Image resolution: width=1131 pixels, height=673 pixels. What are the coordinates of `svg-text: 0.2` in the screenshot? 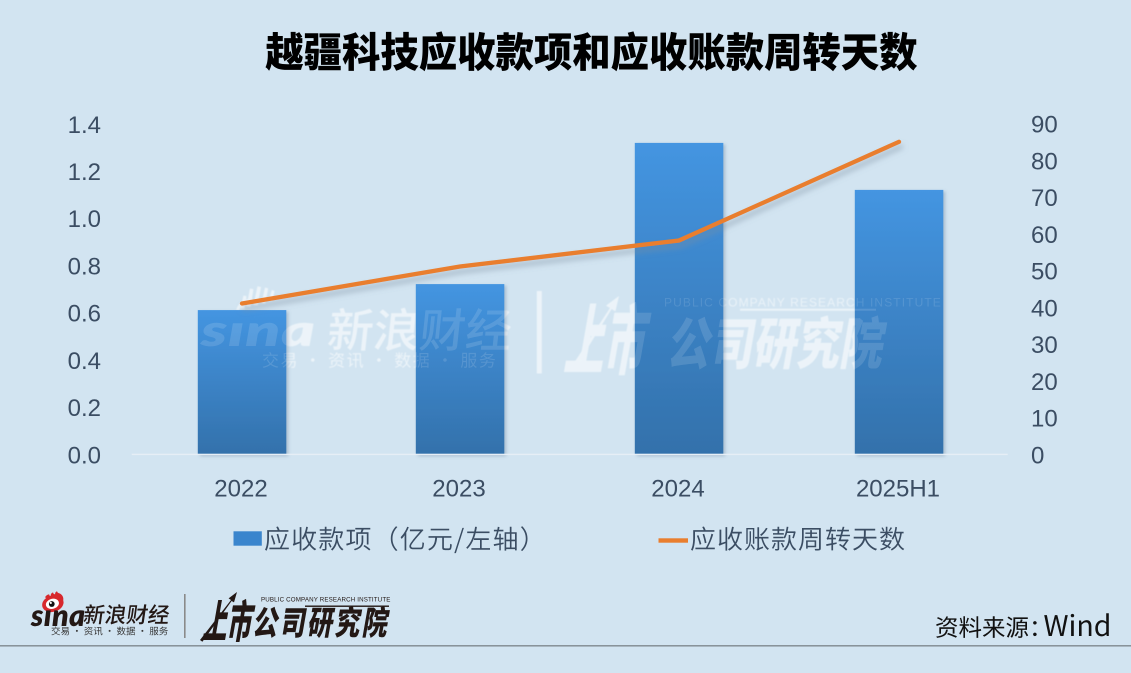 It's located at (84, 408).